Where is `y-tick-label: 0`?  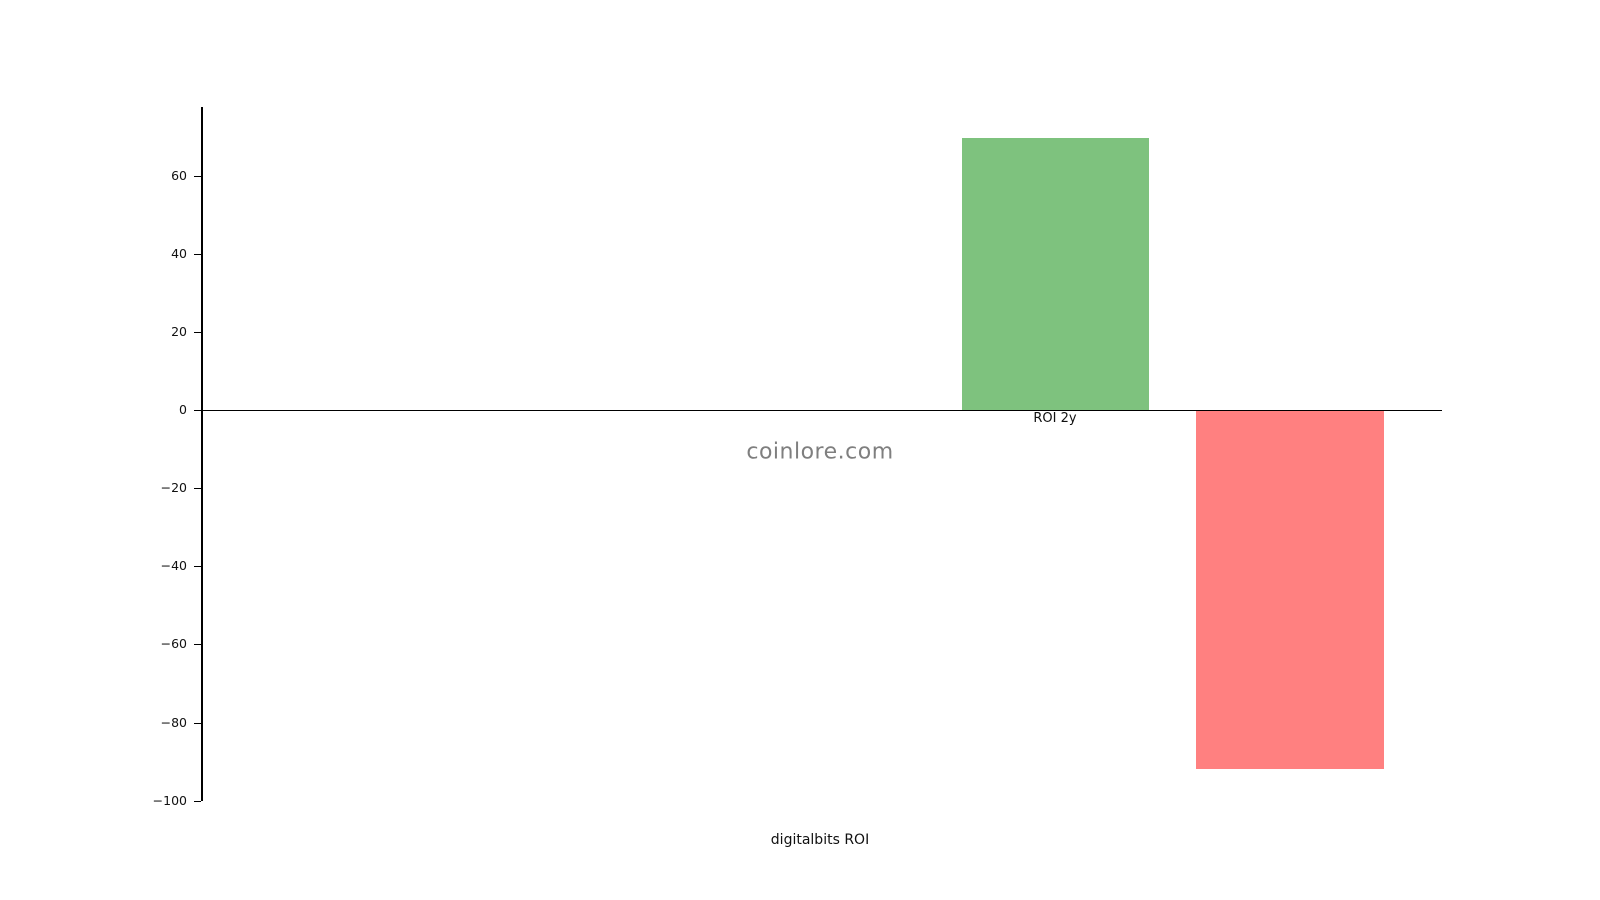 y-tick-label: 0 is located at coordinates (183, 409).